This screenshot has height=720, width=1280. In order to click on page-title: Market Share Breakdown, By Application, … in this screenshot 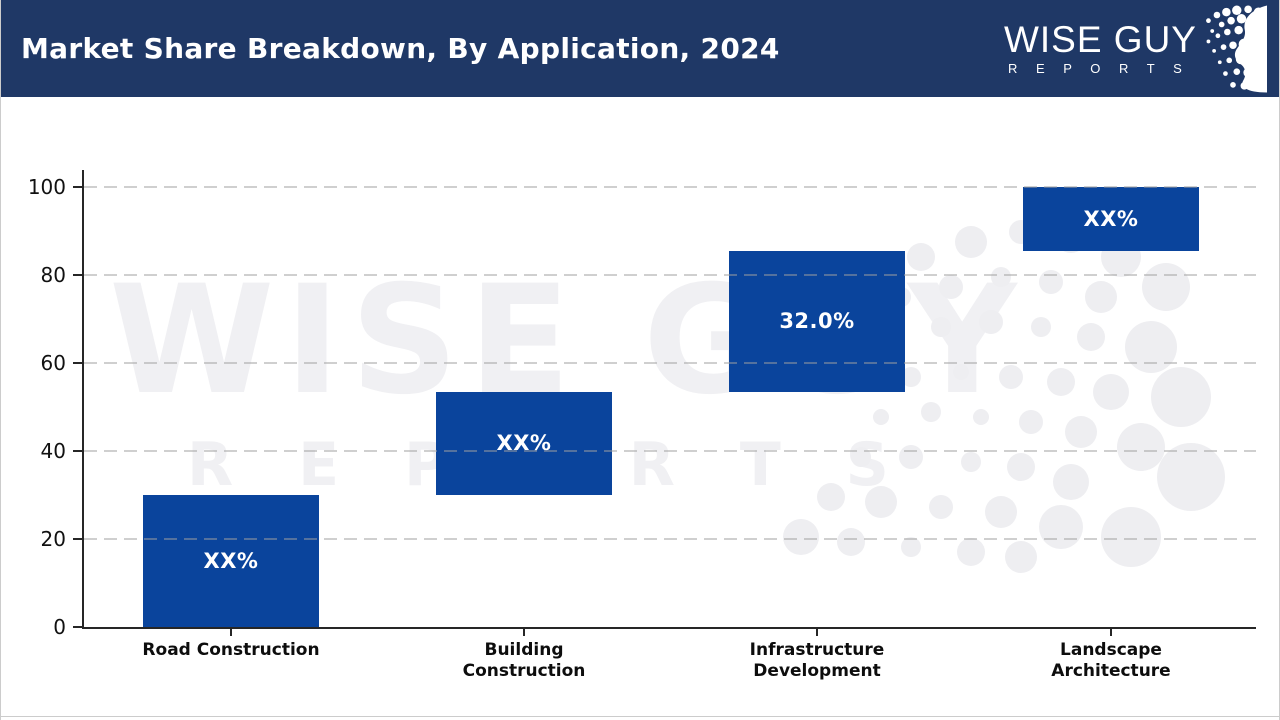, I will do `click(400, 48)`.